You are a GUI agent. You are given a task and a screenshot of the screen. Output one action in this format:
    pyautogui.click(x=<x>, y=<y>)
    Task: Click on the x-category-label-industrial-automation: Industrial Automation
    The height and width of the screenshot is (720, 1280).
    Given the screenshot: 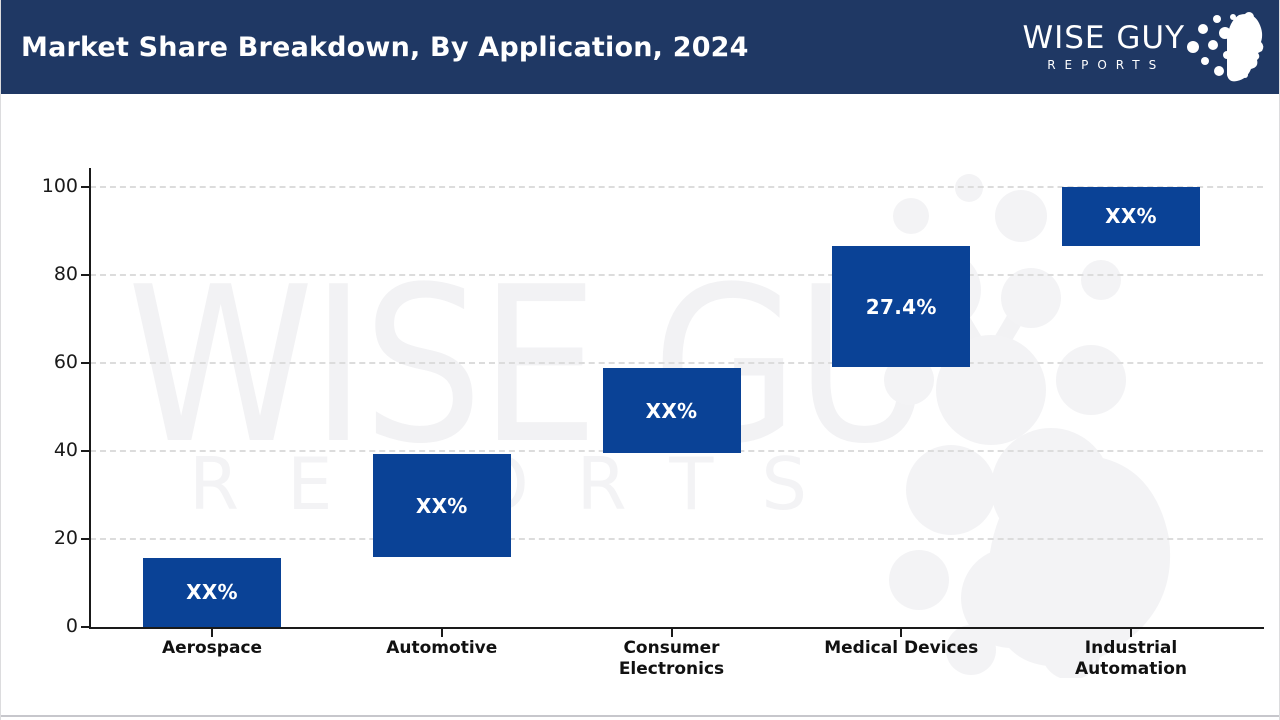 What is the action you would take?
    pyautogui.click(x=1131, y=659)
    